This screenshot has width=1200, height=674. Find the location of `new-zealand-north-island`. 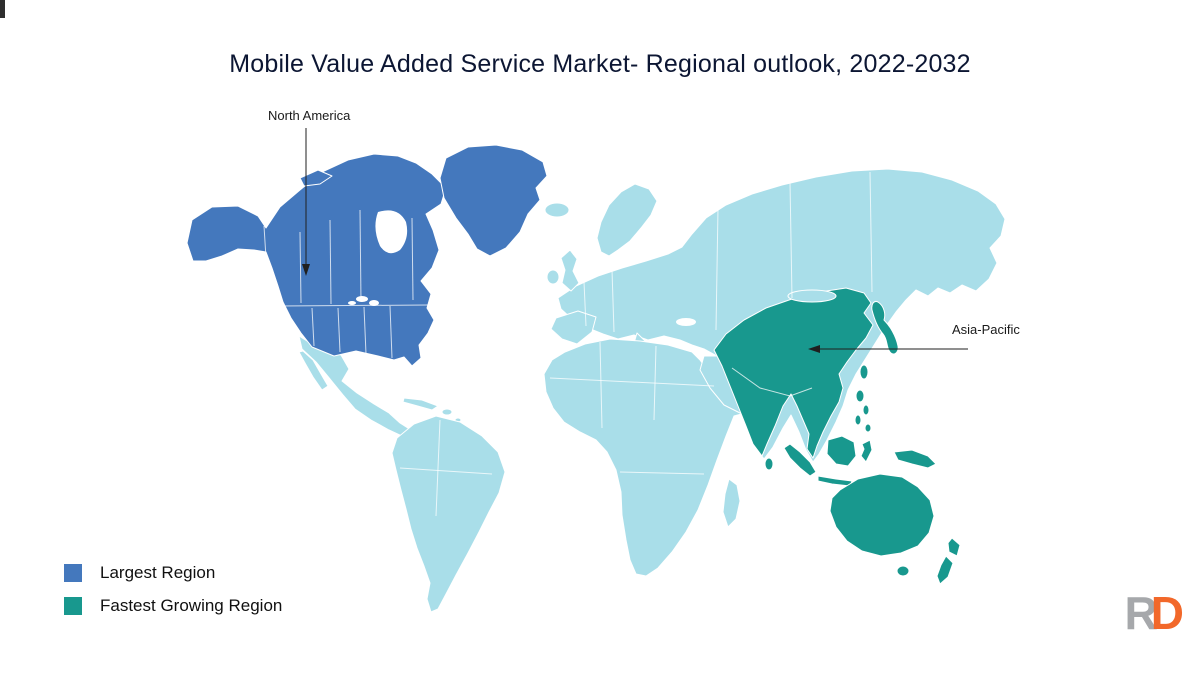

new-zealand-north-island is located at coordinates (954, 547).